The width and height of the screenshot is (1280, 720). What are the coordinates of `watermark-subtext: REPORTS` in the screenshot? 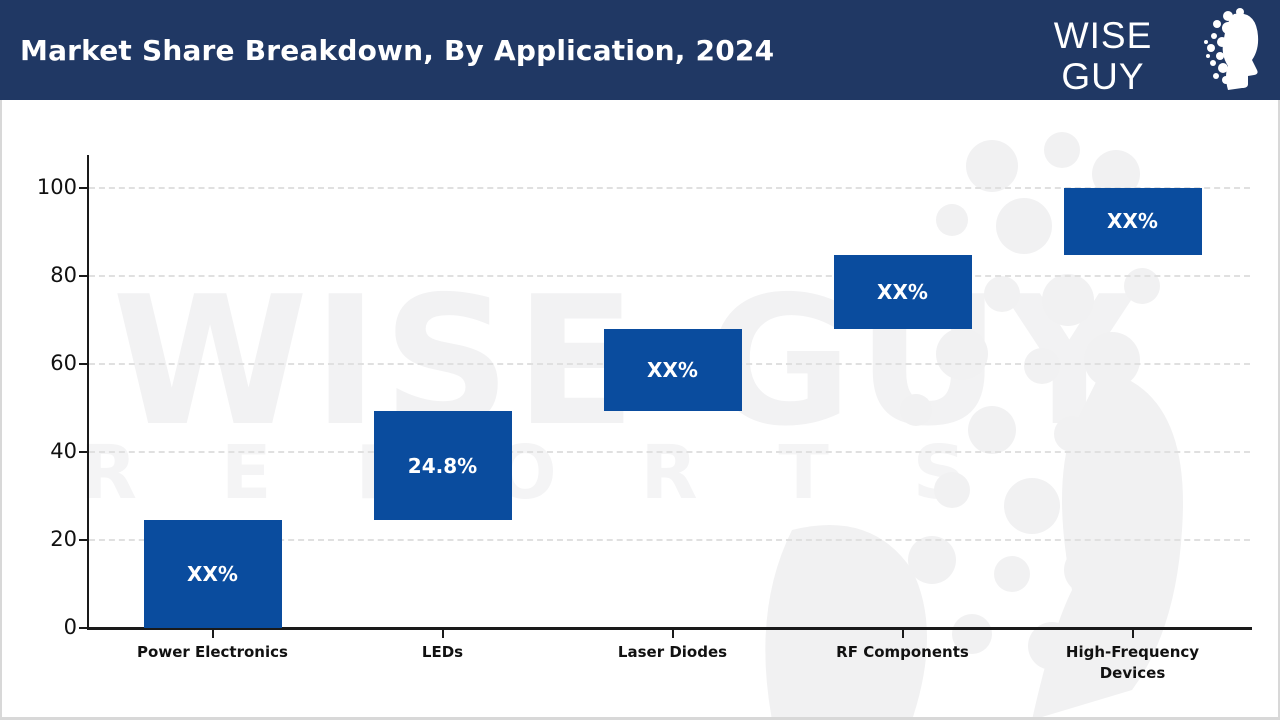 It's located at (565, 473).